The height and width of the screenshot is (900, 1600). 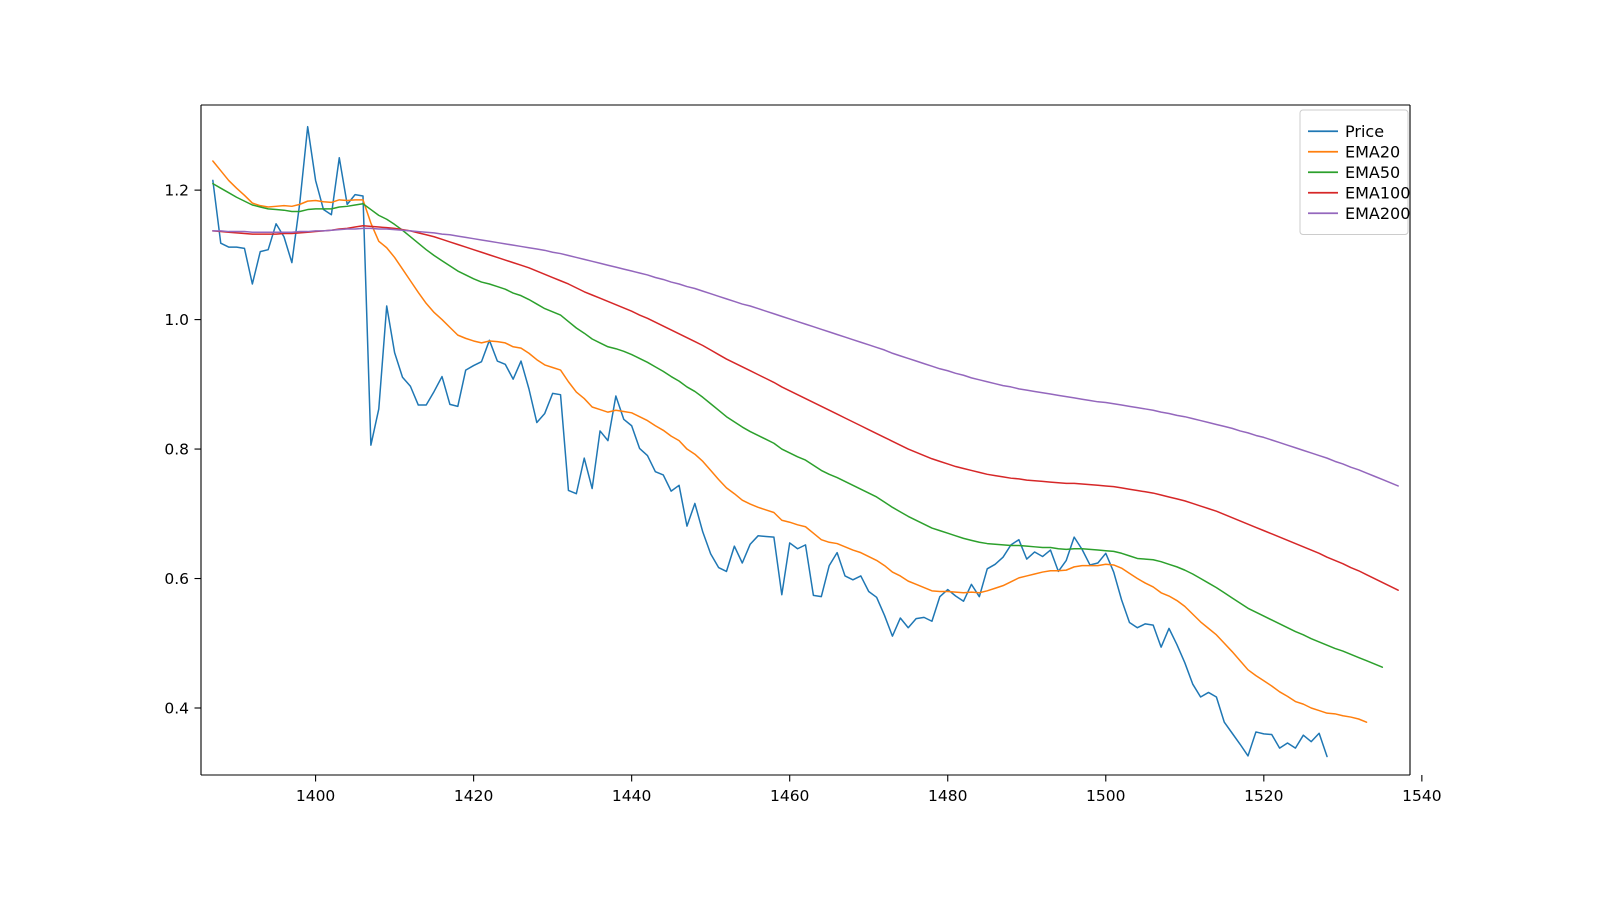 I want to click on x-tick-label: 1540, so click(x=1421, y=796).